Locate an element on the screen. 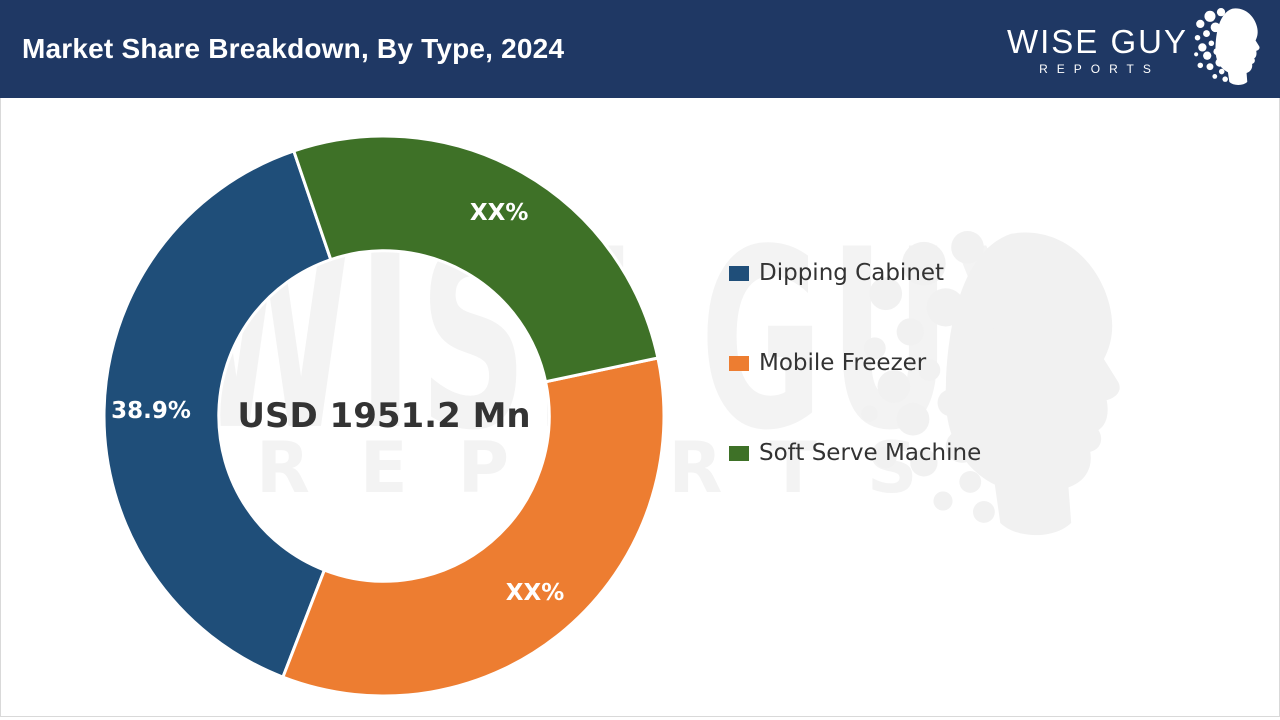 Image resolution: width=1280 pixels, height=720 pixels. legend-item-mobile-freezer: Mobile Freezer is located at coordinates (855, 363).